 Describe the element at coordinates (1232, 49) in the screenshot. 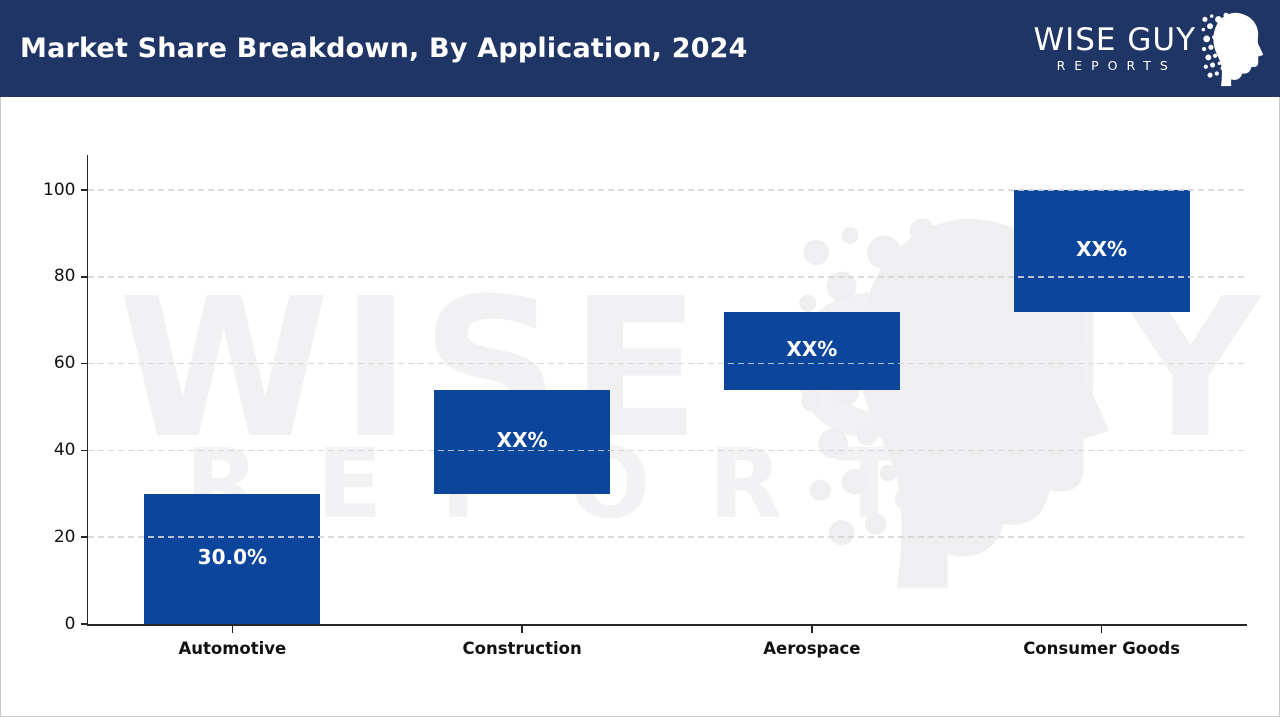

I see `wiseguy-face-icon` at that location.